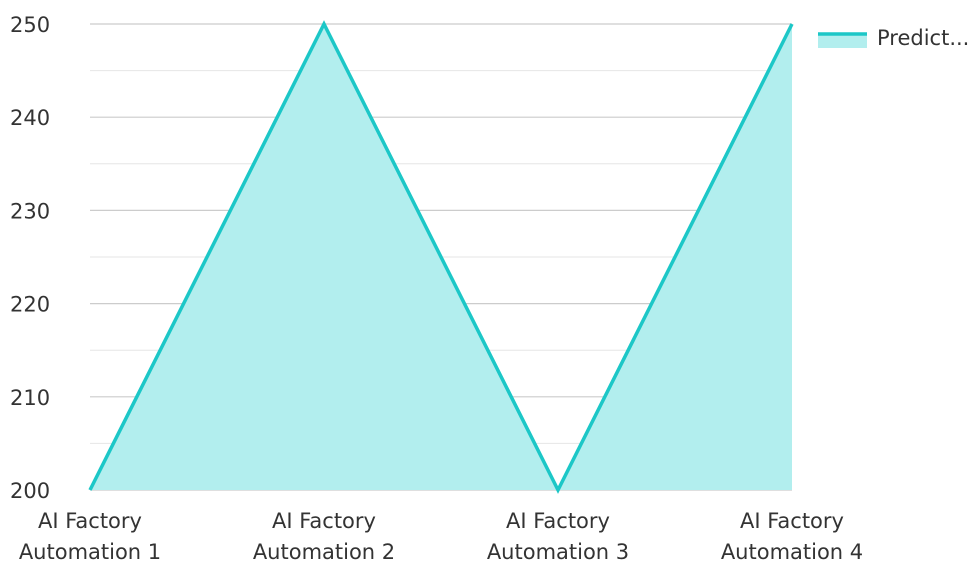 This screenshot has width=979, height=563. I want to click on y-tick-label: 230, so click(30, 211).